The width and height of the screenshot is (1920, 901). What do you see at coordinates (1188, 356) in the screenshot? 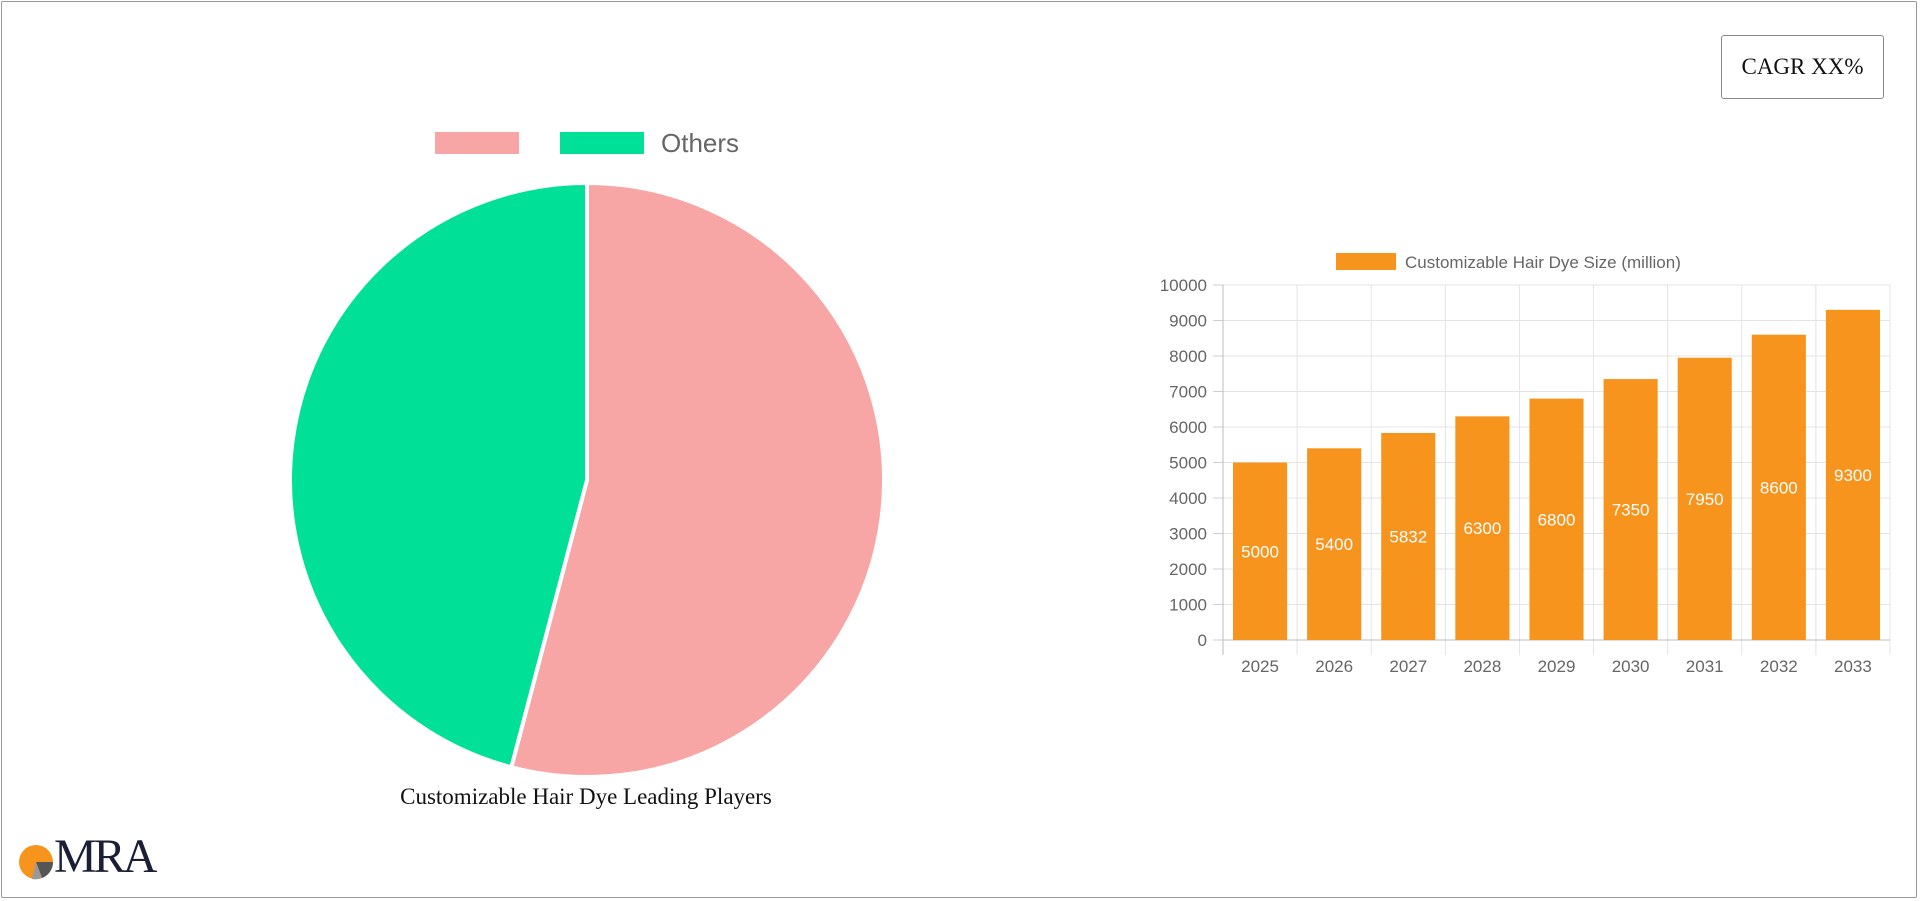
I see `y-tick-label: 8000` at bounding box center [1188, 356].